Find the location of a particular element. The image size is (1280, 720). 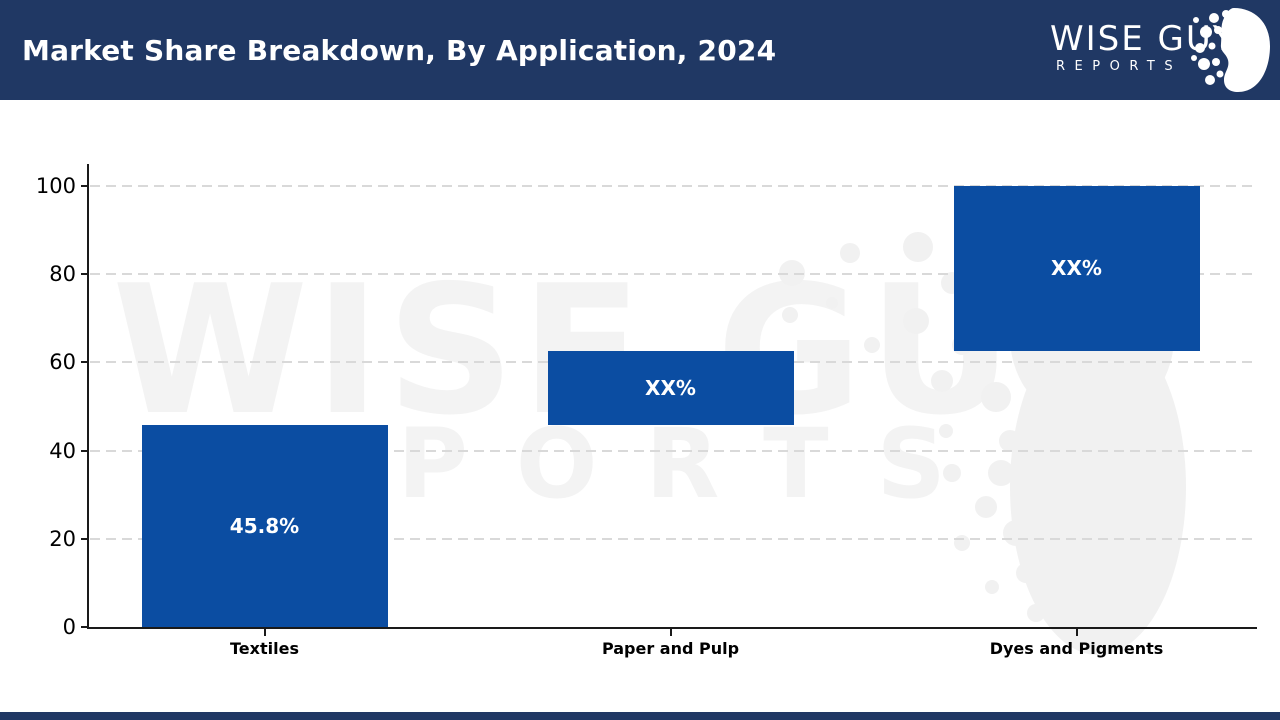

bar-dyes-and-pigments: XX% is located at coordinates (1076, 268).